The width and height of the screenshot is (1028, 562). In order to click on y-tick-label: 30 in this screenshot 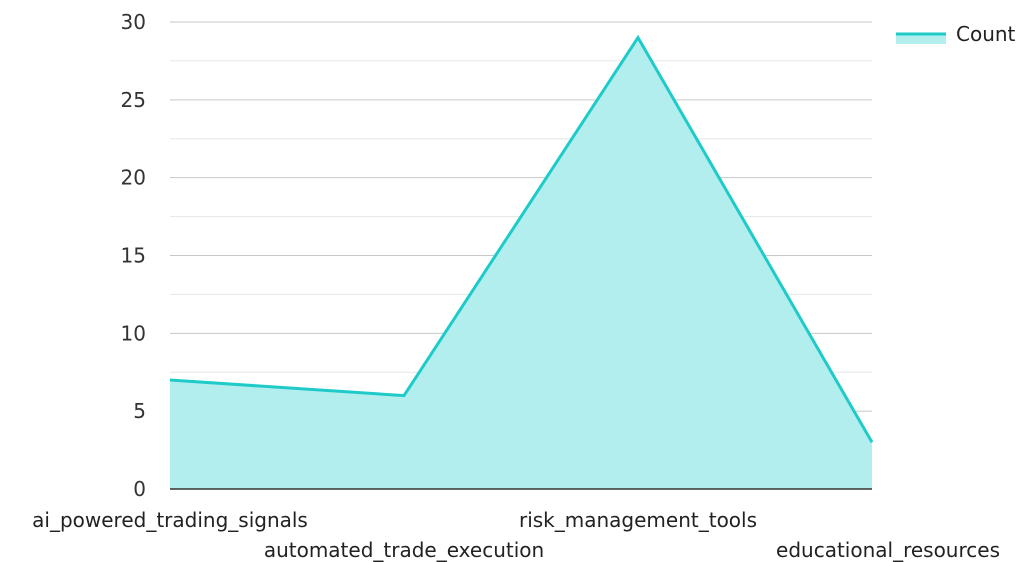, I will do `click(133, 22)`.